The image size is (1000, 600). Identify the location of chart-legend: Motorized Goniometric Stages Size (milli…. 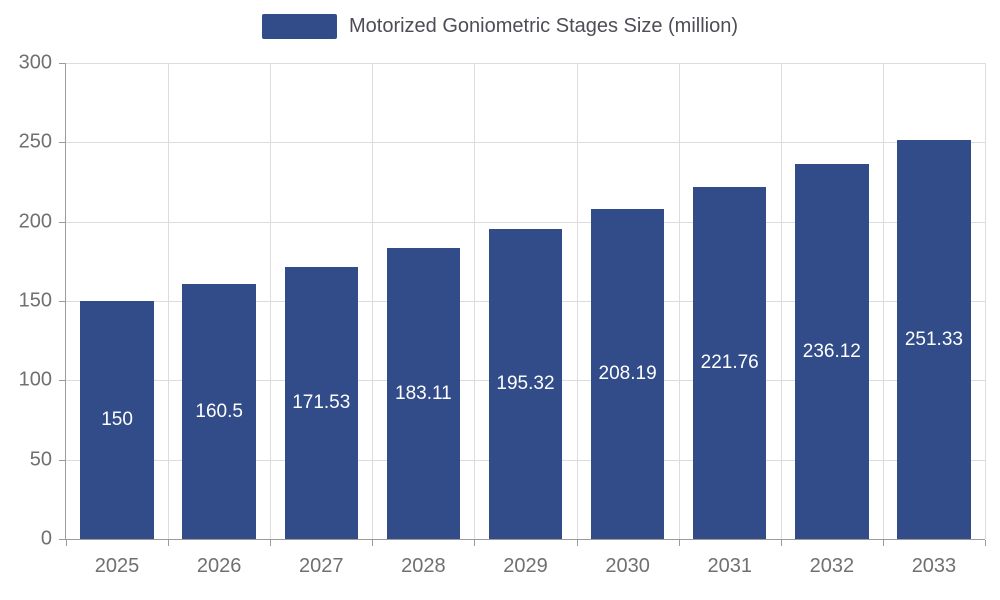
(500, 26).